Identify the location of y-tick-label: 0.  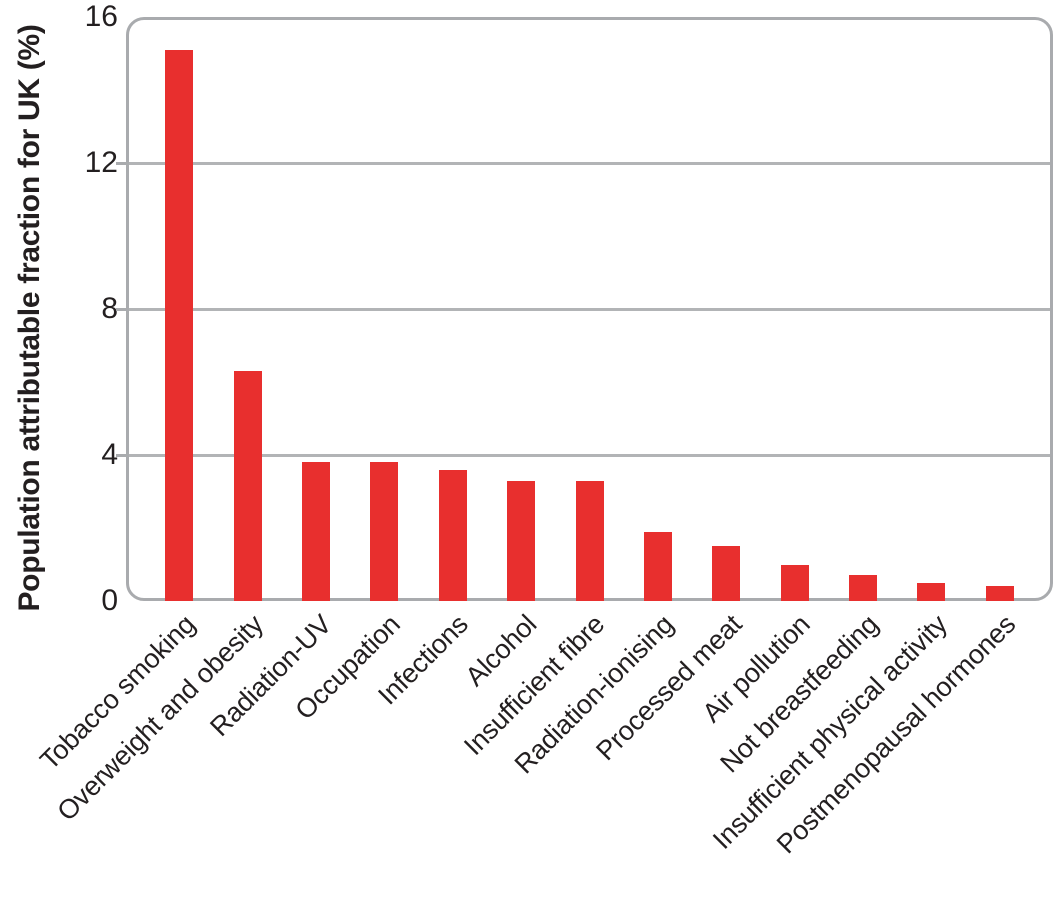
(109, 600).